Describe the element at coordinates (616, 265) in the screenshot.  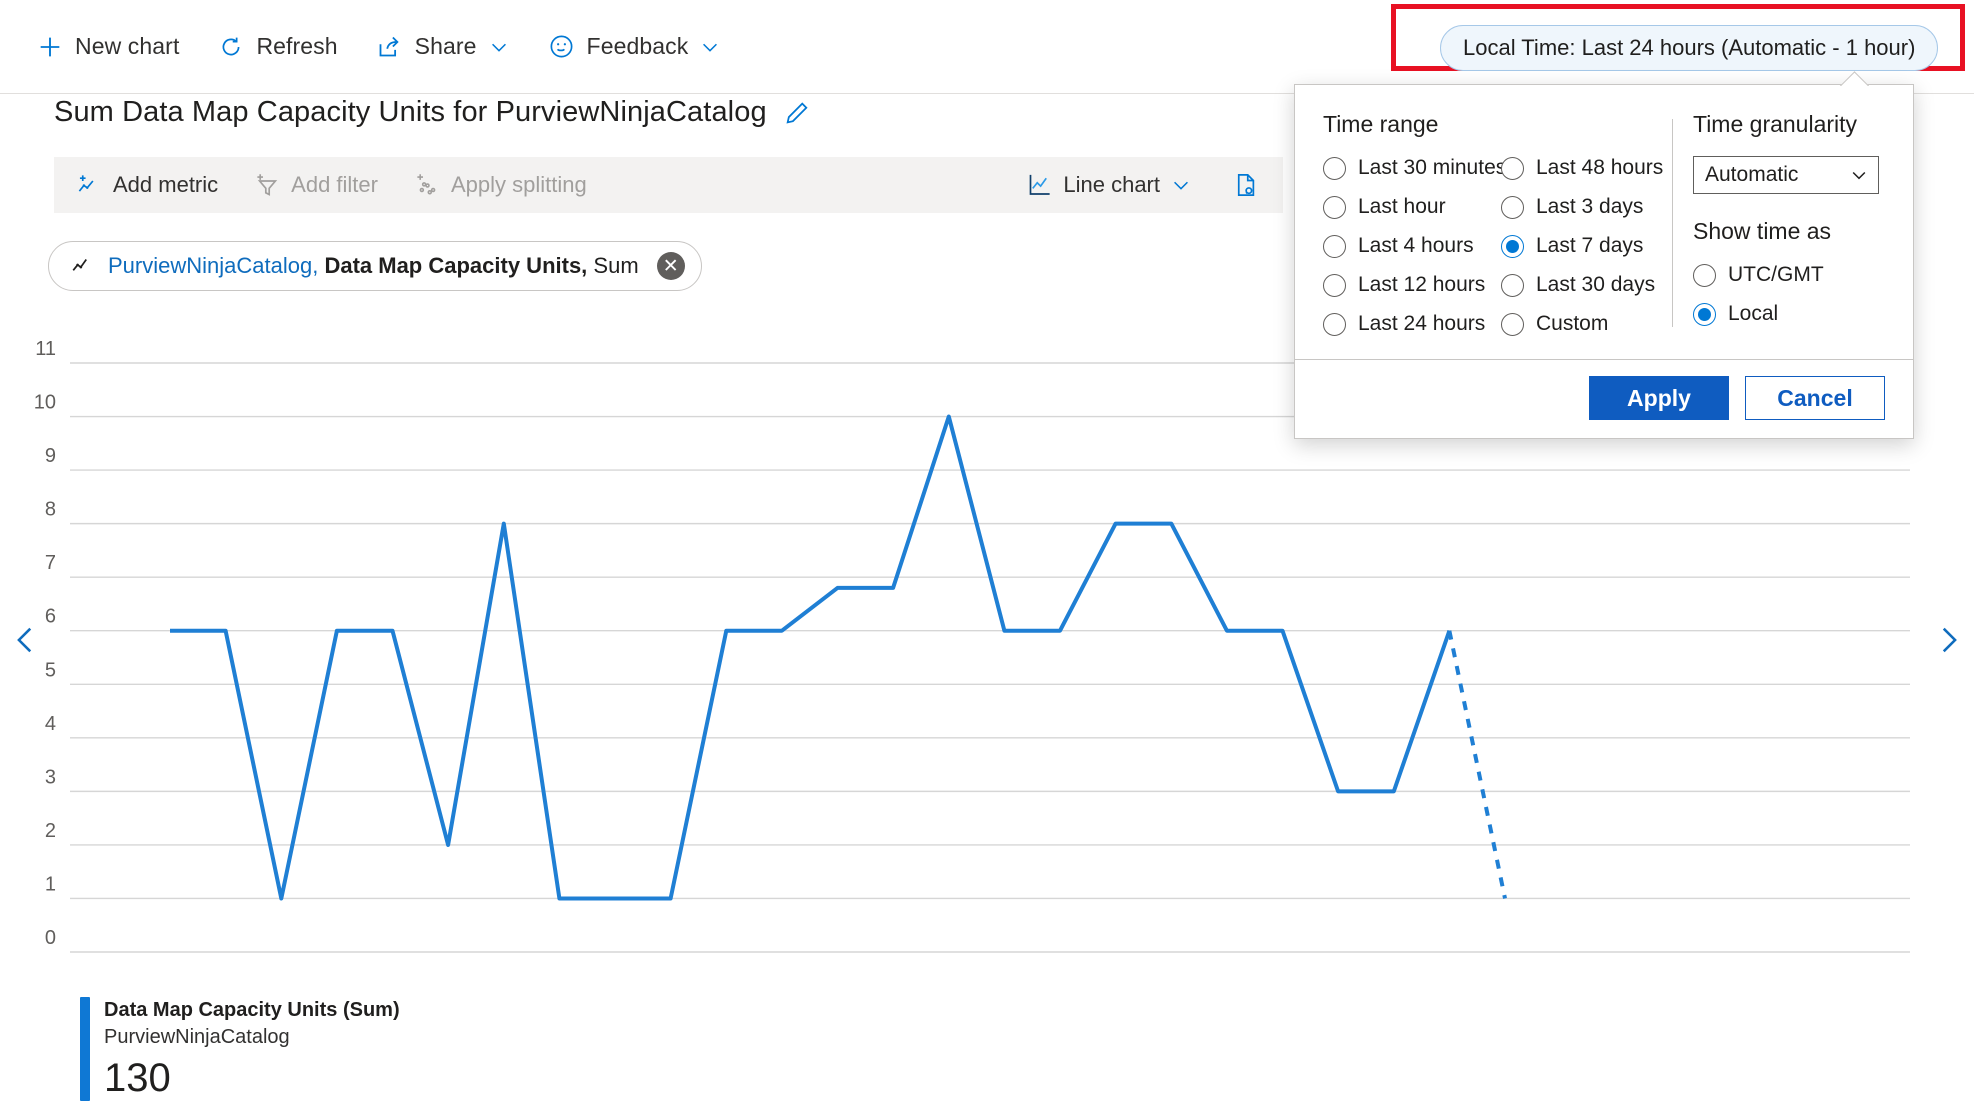
I see `metric-chip-aggregation: Sum` at that location.